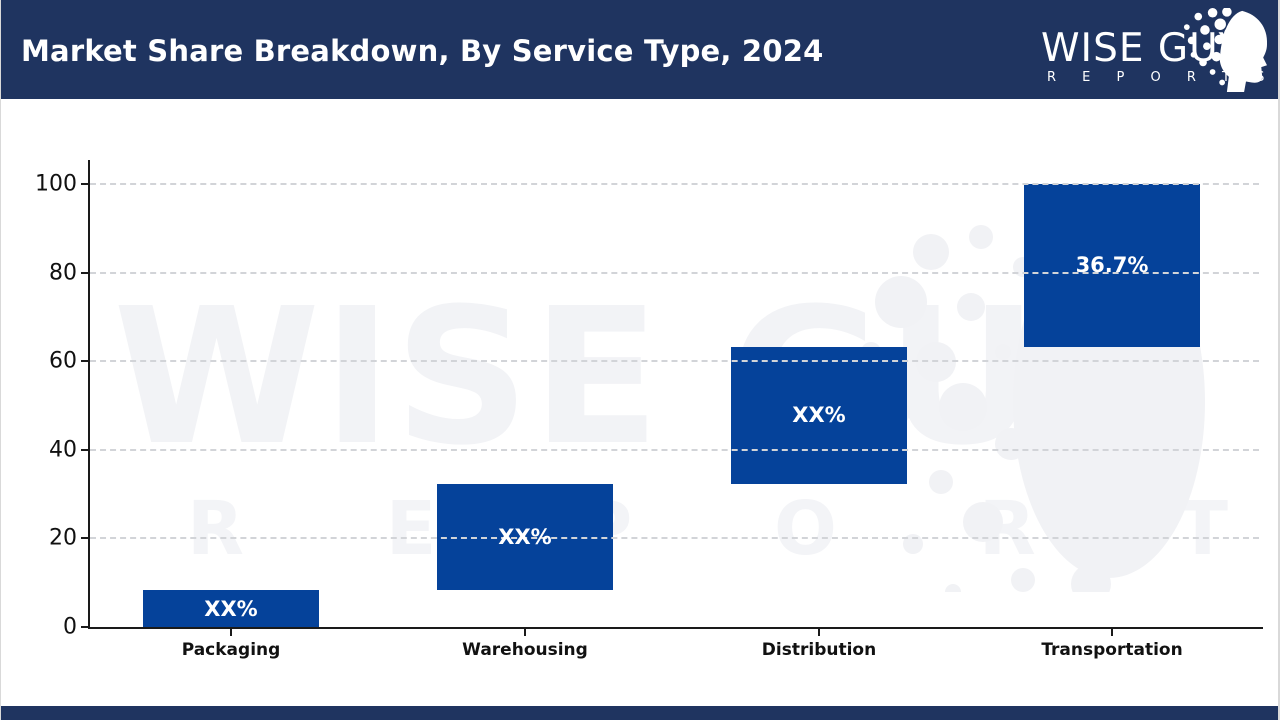 The width and height of the screenshot is (1280, 720). Describe the element at coordinates (639, 713) in the screenshot. I see `footer-bar` at that location.